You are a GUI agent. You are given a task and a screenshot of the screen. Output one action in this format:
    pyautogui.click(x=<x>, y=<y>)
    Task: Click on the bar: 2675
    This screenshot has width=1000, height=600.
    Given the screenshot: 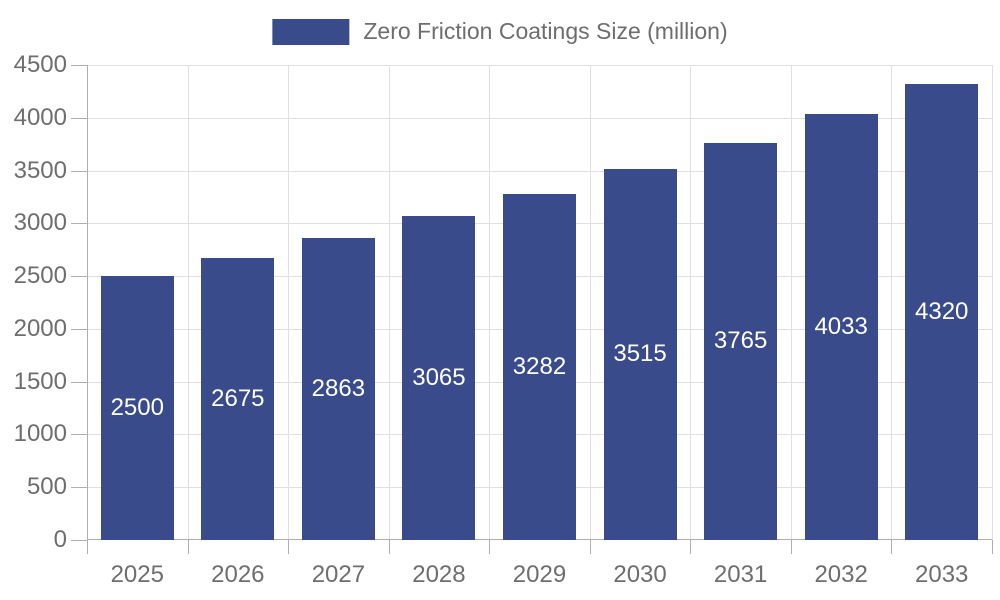 What is the action you would take?
    pyautogui.click(x=238, y=398)
    